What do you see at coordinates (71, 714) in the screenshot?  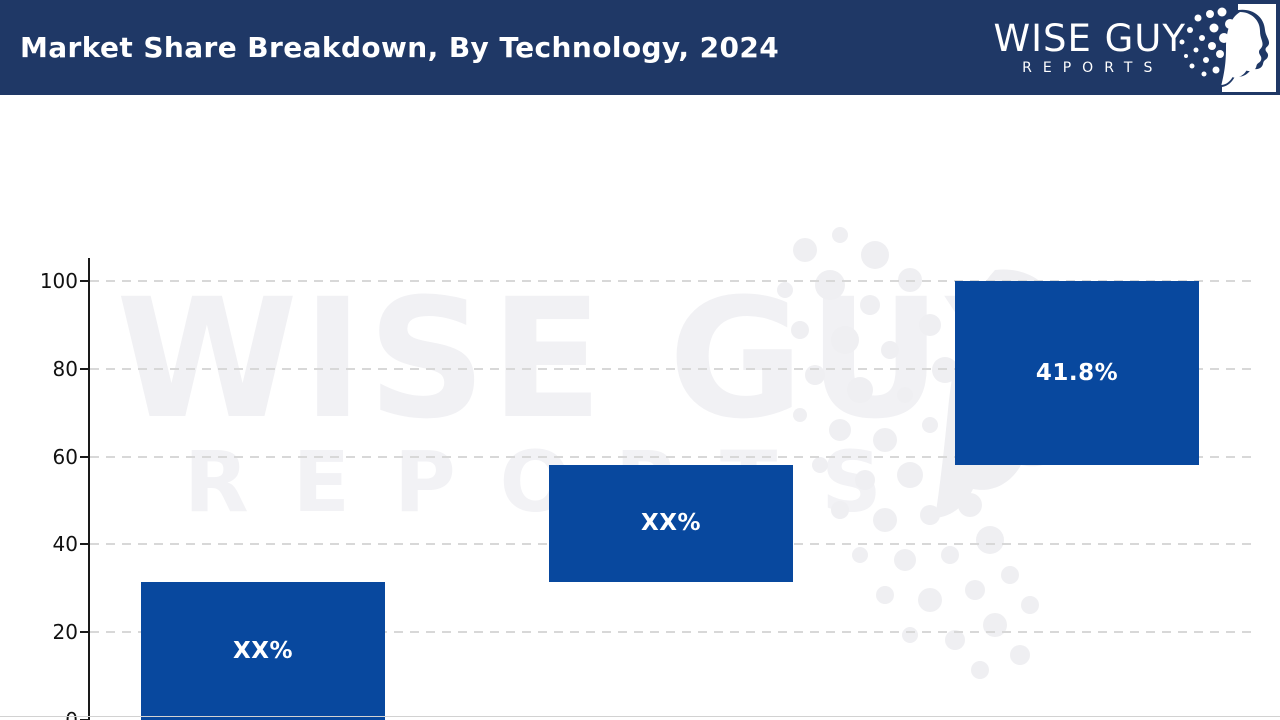 I see `y-tick-label-0: 0` at bounding box center [71, 714].